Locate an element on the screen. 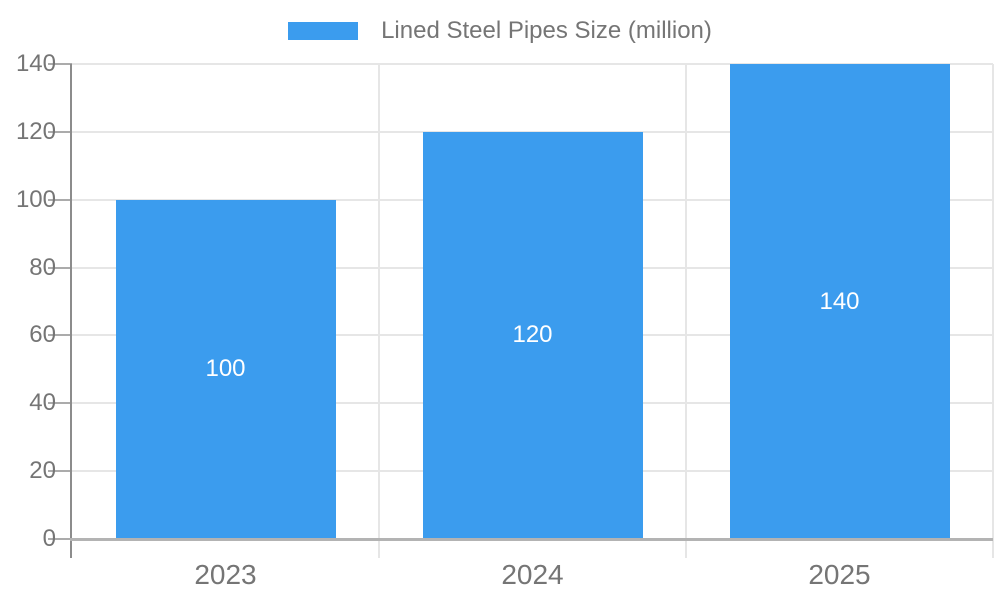 This screenshot has height=600, width=1000. chart-legend: Lined Steel Pipes Size (million) is located at coordinates (500, 31).